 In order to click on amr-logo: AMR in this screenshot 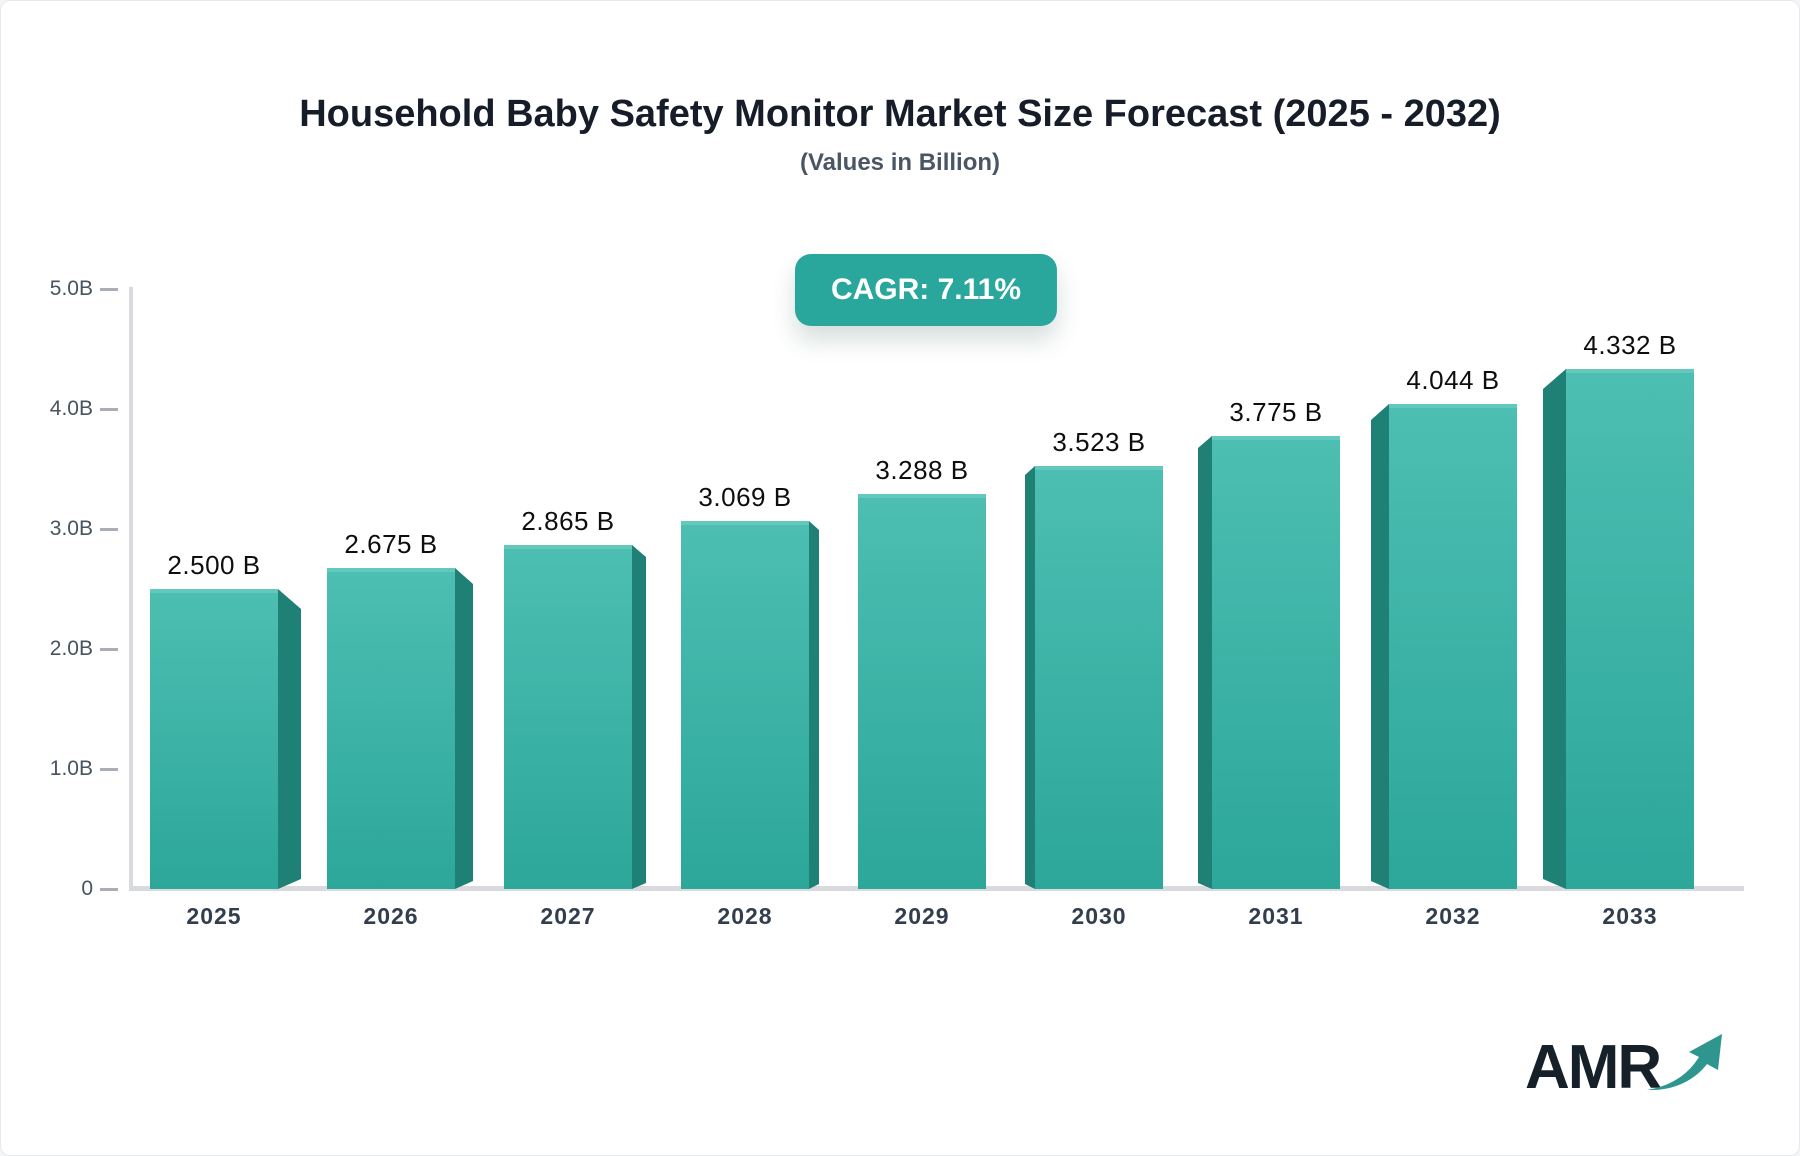, I will do `click(1630, 1067)`.